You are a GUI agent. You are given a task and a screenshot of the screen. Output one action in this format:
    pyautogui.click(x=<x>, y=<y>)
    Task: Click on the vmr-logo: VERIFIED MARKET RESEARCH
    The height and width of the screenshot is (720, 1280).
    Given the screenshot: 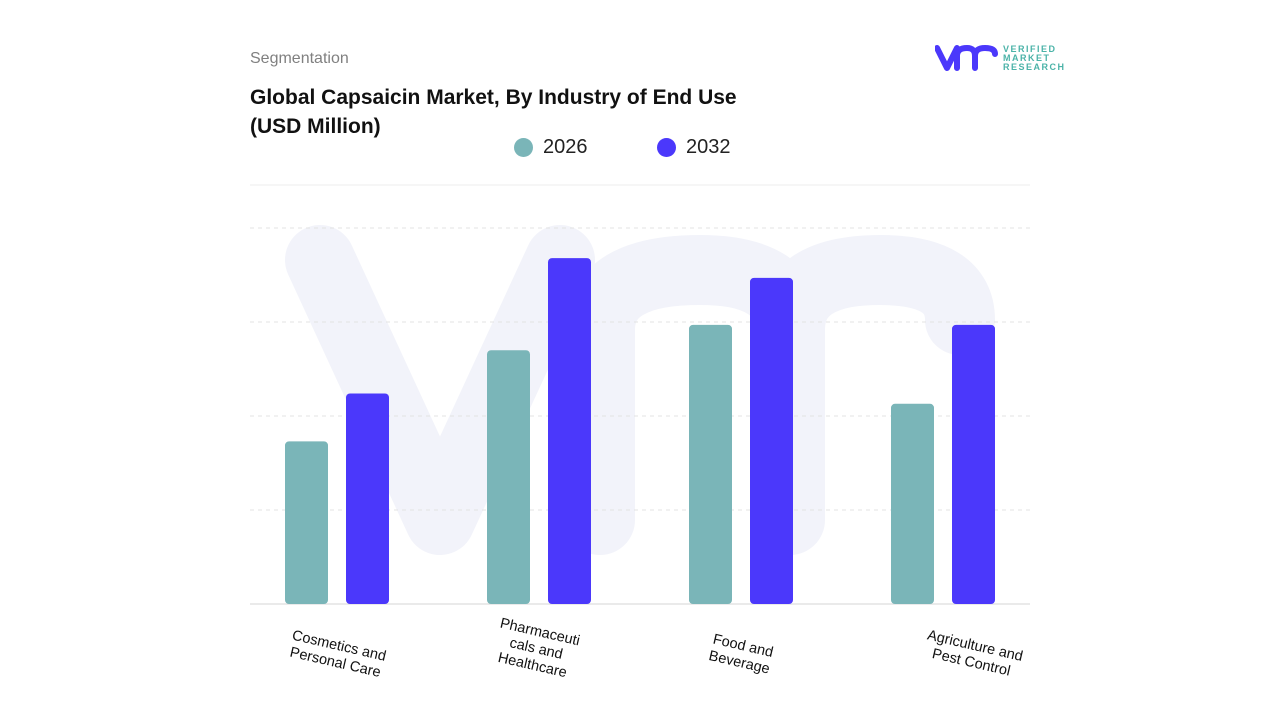 What is the action you would take?
    pyautogui.click(x=1000, y=58)
    